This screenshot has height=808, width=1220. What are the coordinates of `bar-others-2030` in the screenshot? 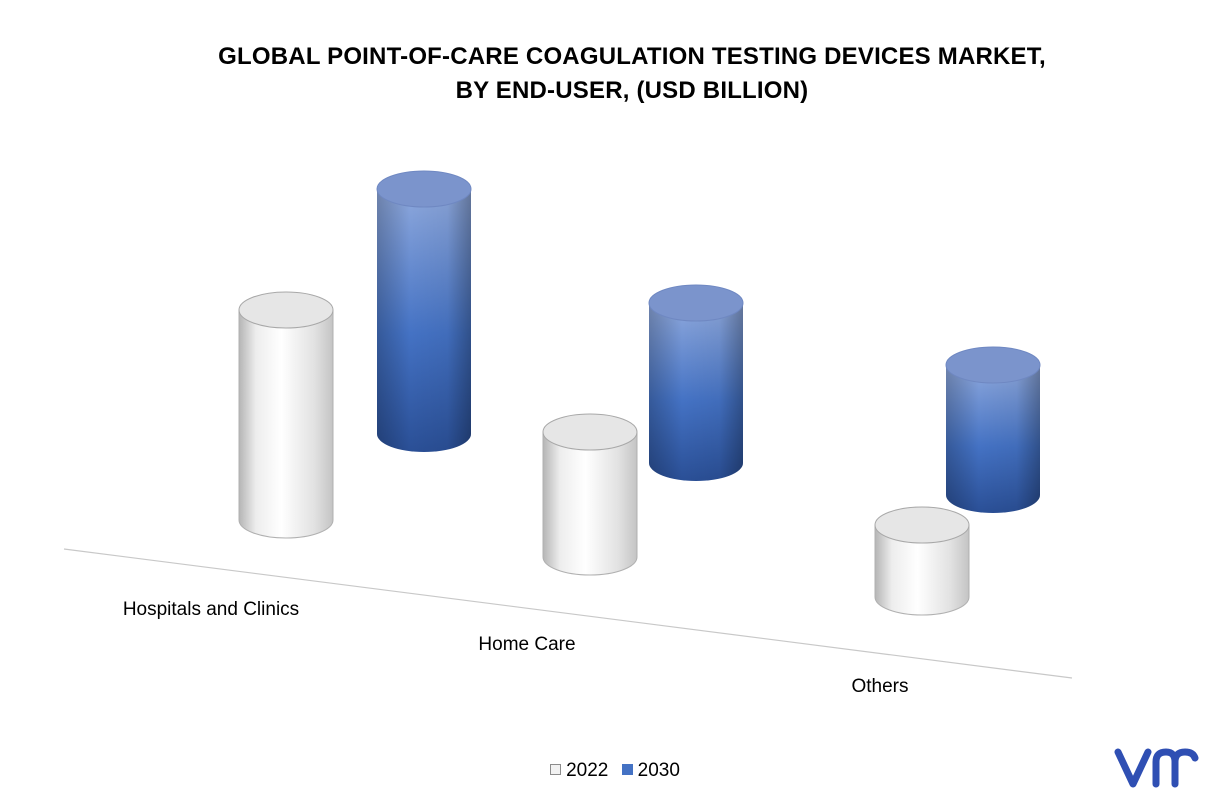 It's located at (993, 429).